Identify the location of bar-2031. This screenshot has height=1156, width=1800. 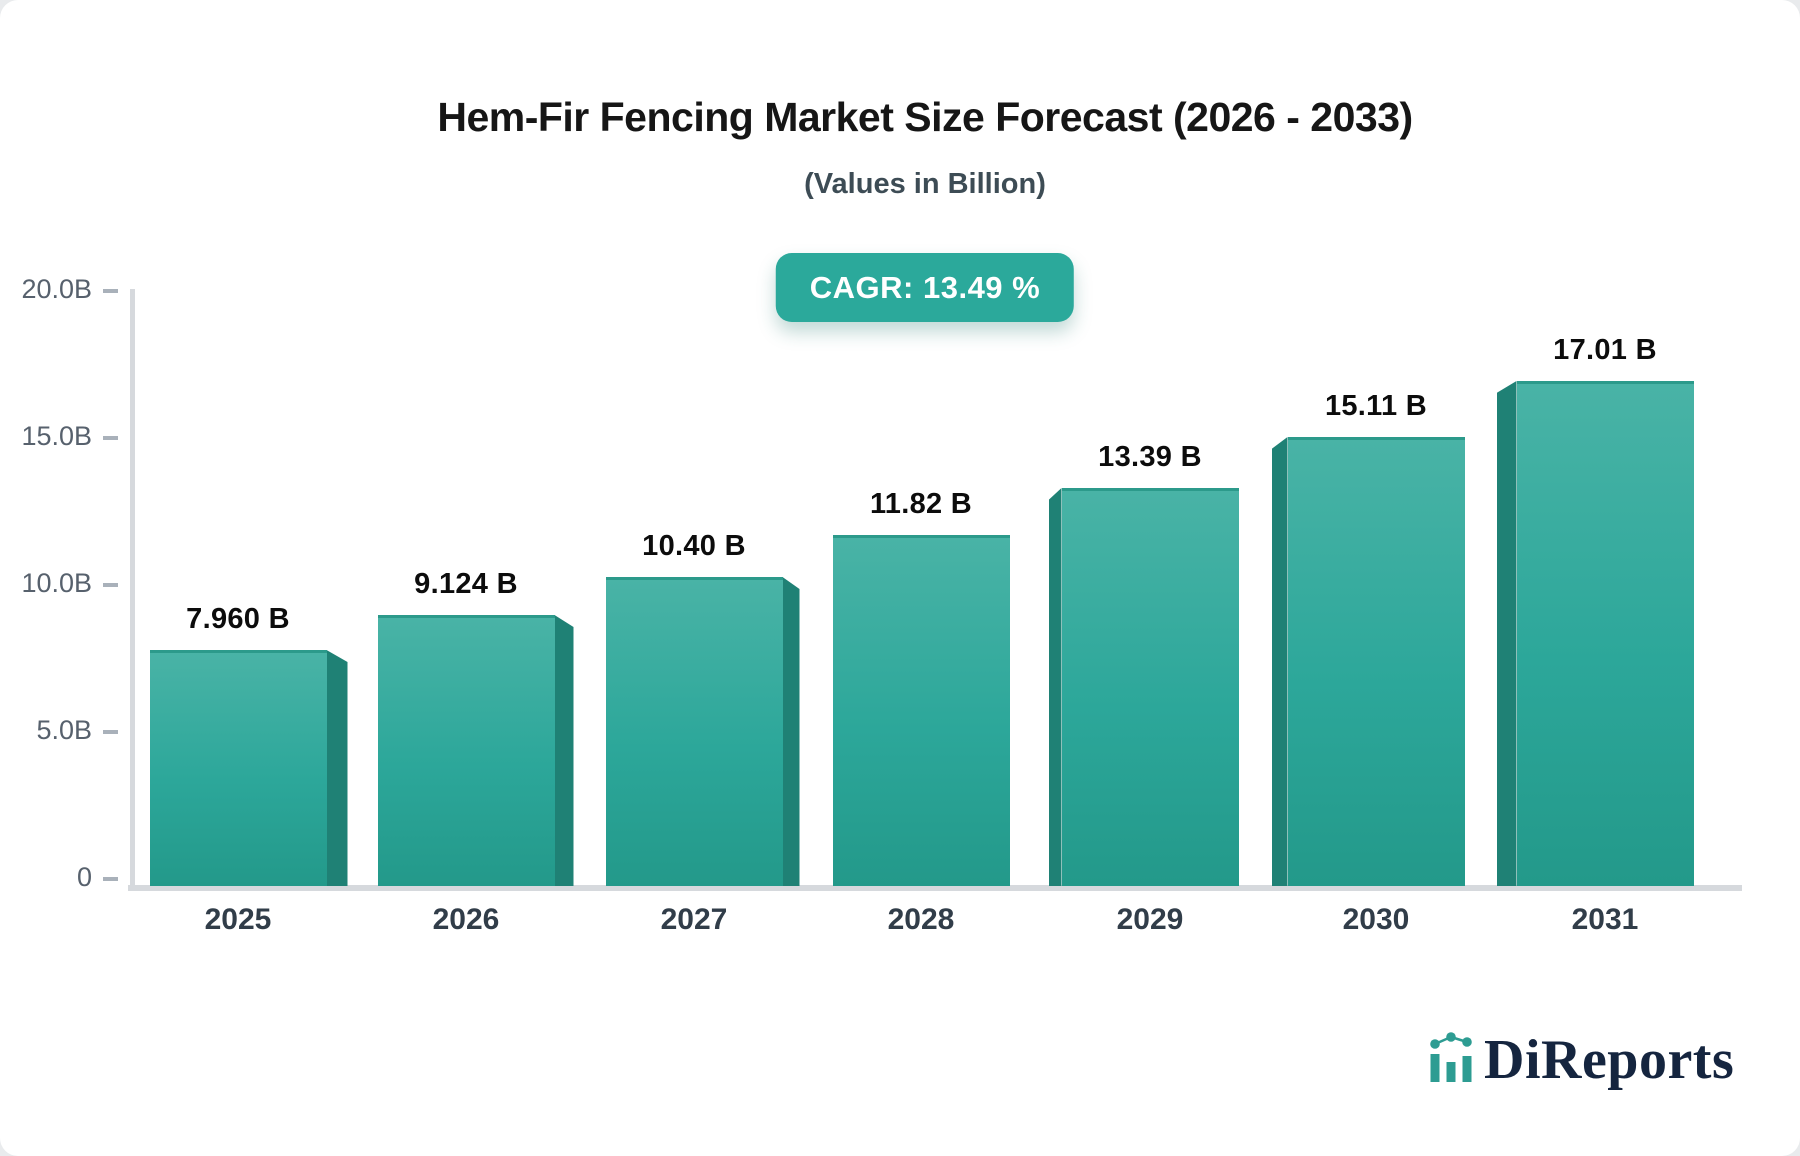
(1605, 633).